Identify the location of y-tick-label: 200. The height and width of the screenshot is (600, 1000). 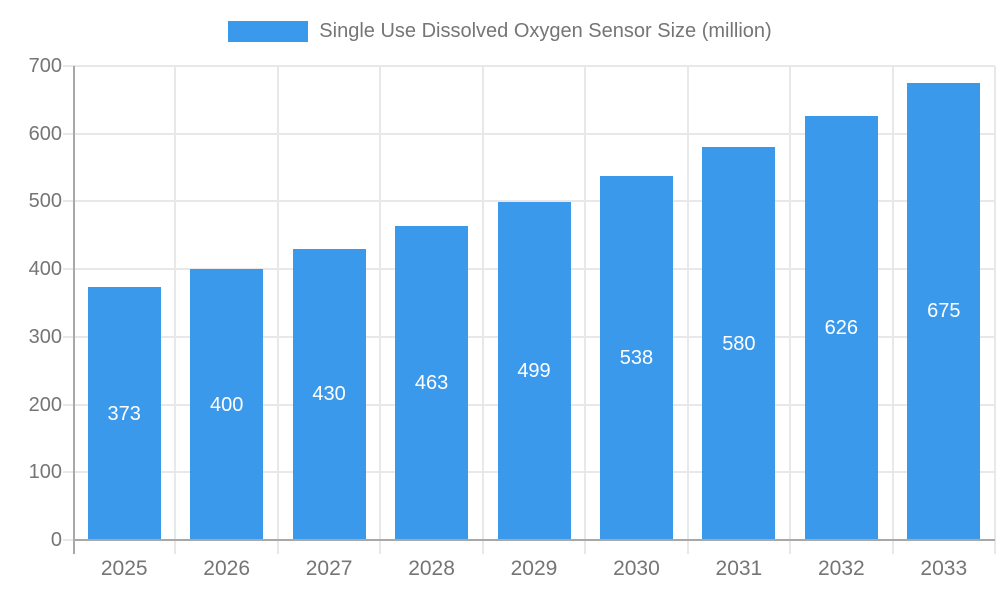
(45, 404).